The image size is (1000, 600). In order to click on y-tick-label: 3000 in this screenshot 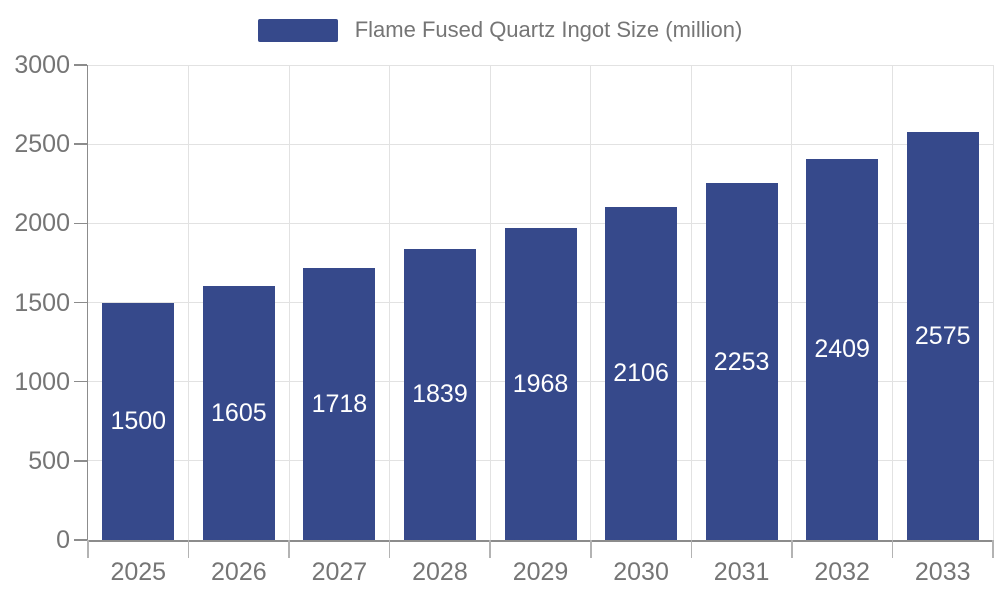, I will do `click(42, 65)`.